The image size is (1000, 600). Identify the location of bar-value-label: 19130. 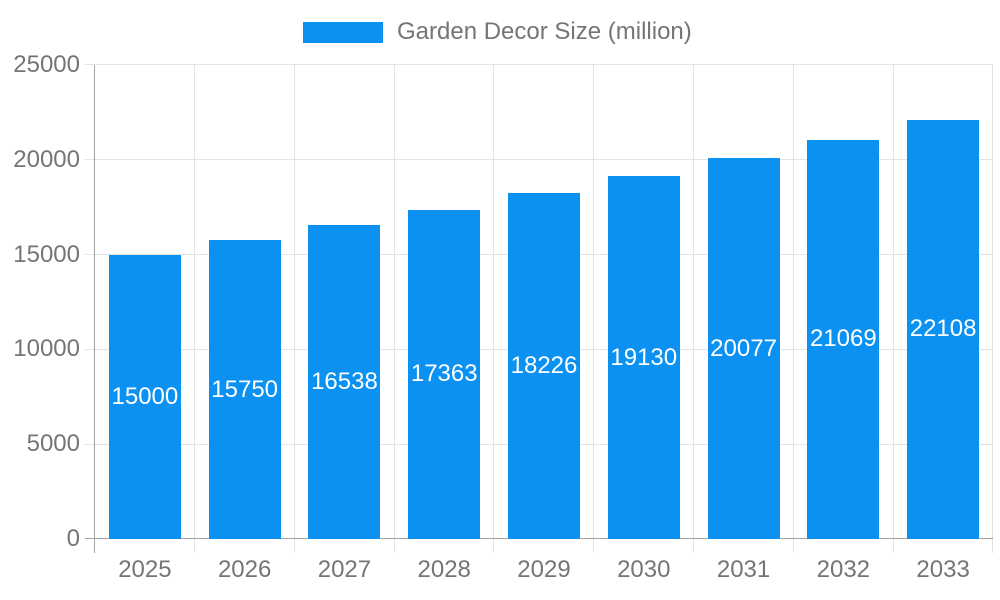
(644, 357).